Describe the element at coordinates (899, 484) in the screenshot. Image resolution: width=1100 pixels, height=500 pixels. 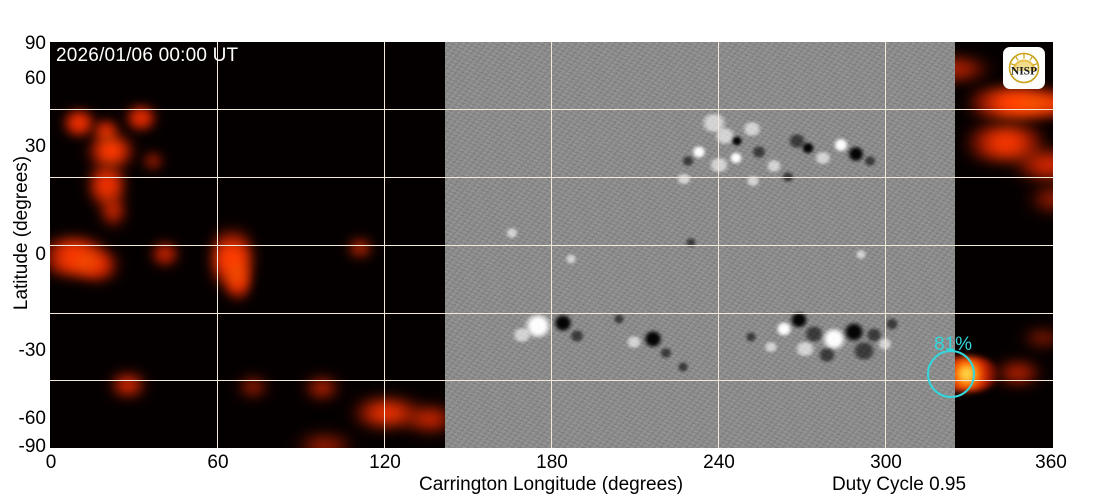
I see `duty-cycle-label: Duty Cycle 0.95` at that location.